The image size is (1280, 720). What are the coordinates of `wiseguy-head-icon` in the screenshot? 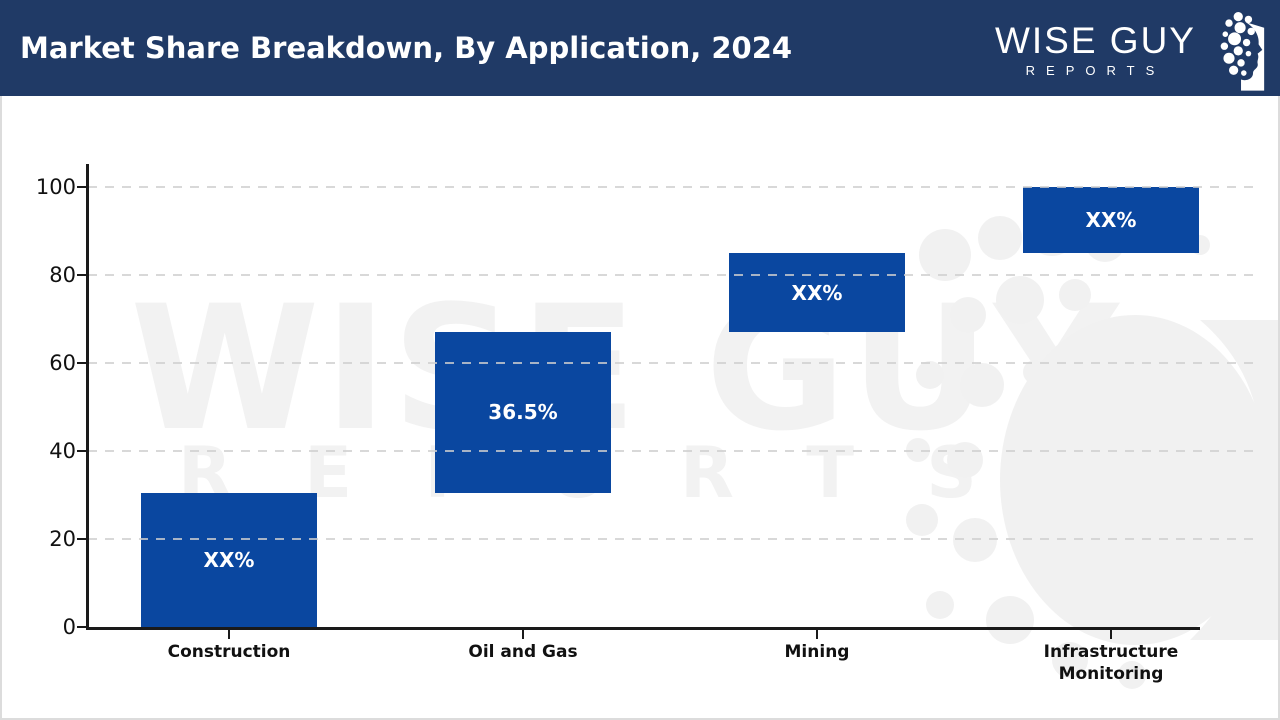 It's located at (1242, 51).